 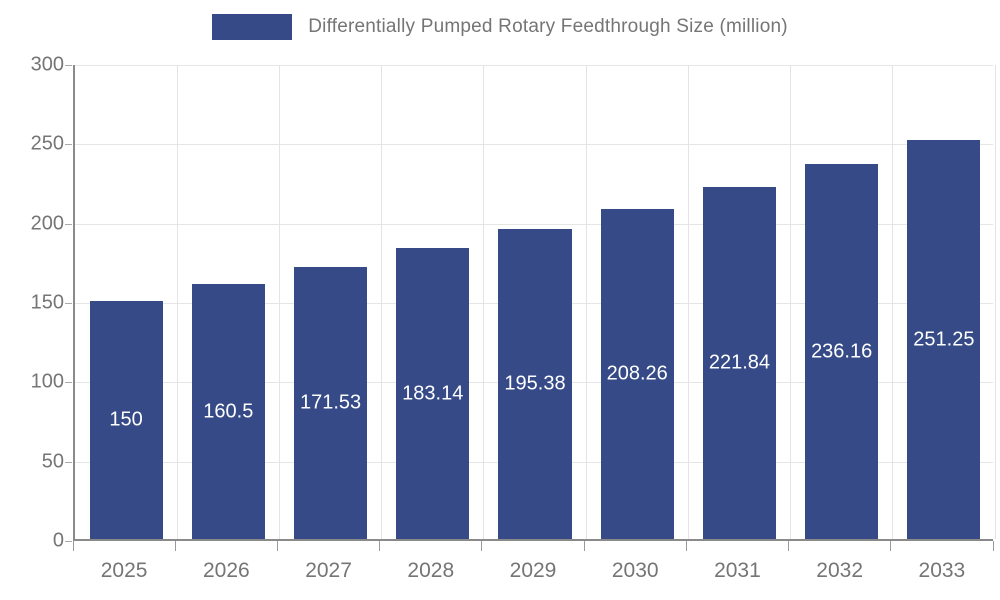 What do you see at coordinates (840, 570) in the screenshot?
I see `x-tick-label-2032: 2032` at bounding box center [840, 570].